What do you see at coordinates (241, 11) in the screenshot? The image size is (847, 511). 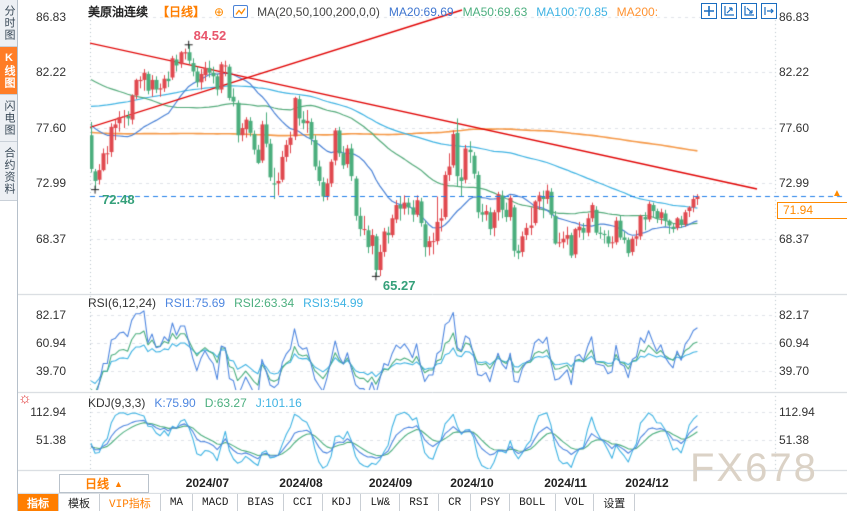 I see `chart-icon` at bounding box center [241, 11].